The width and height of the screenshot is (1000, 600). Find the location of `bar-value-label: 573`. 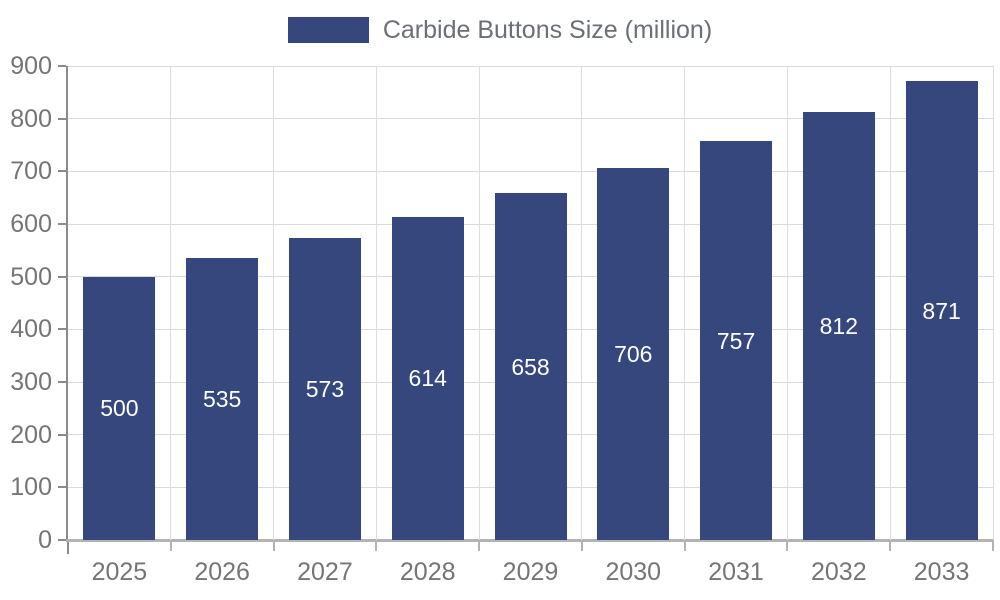

bar-value-label: 573 is located at coordinates (325, 389).